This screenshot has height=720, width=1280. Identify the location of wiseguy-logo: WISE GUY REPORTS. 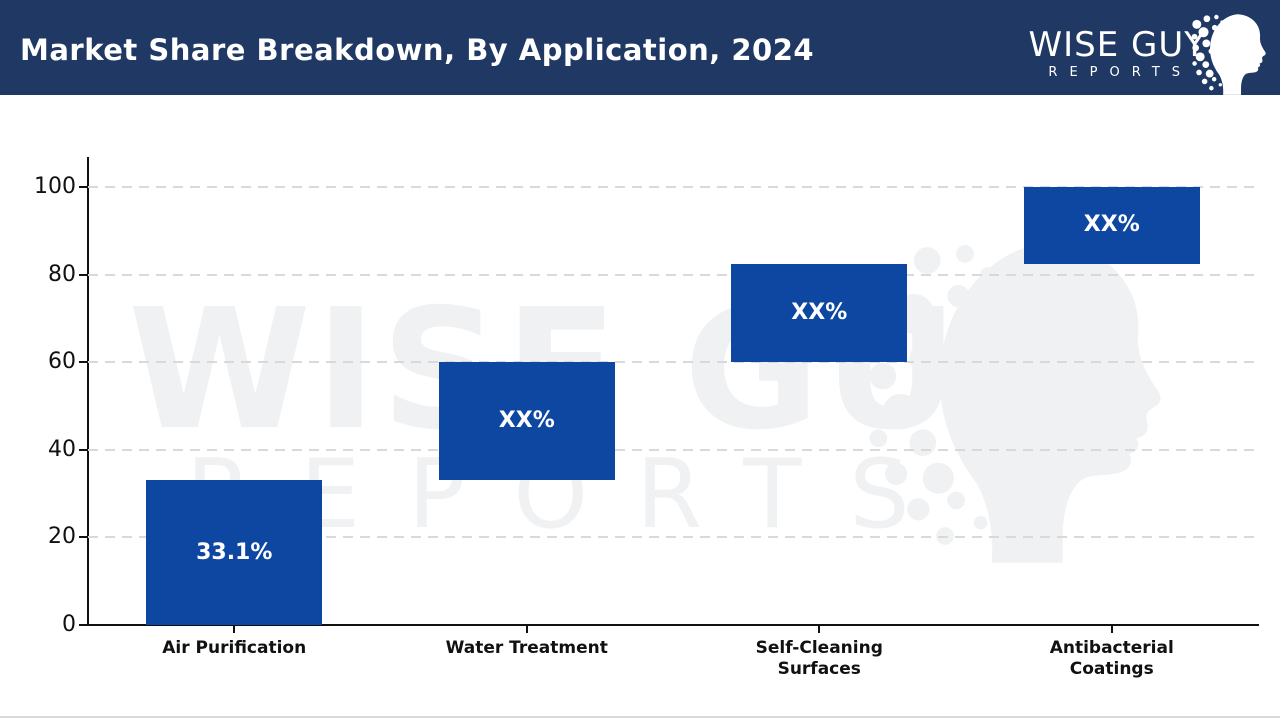
(1148, 54).